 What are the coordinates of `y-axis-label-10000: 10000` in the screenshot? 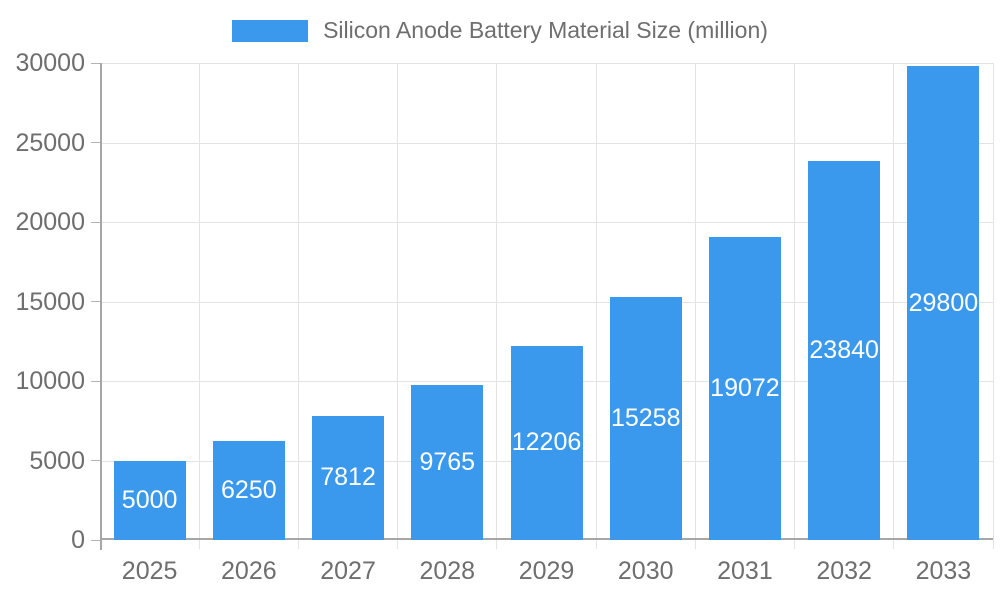 It's located at (50, 381).